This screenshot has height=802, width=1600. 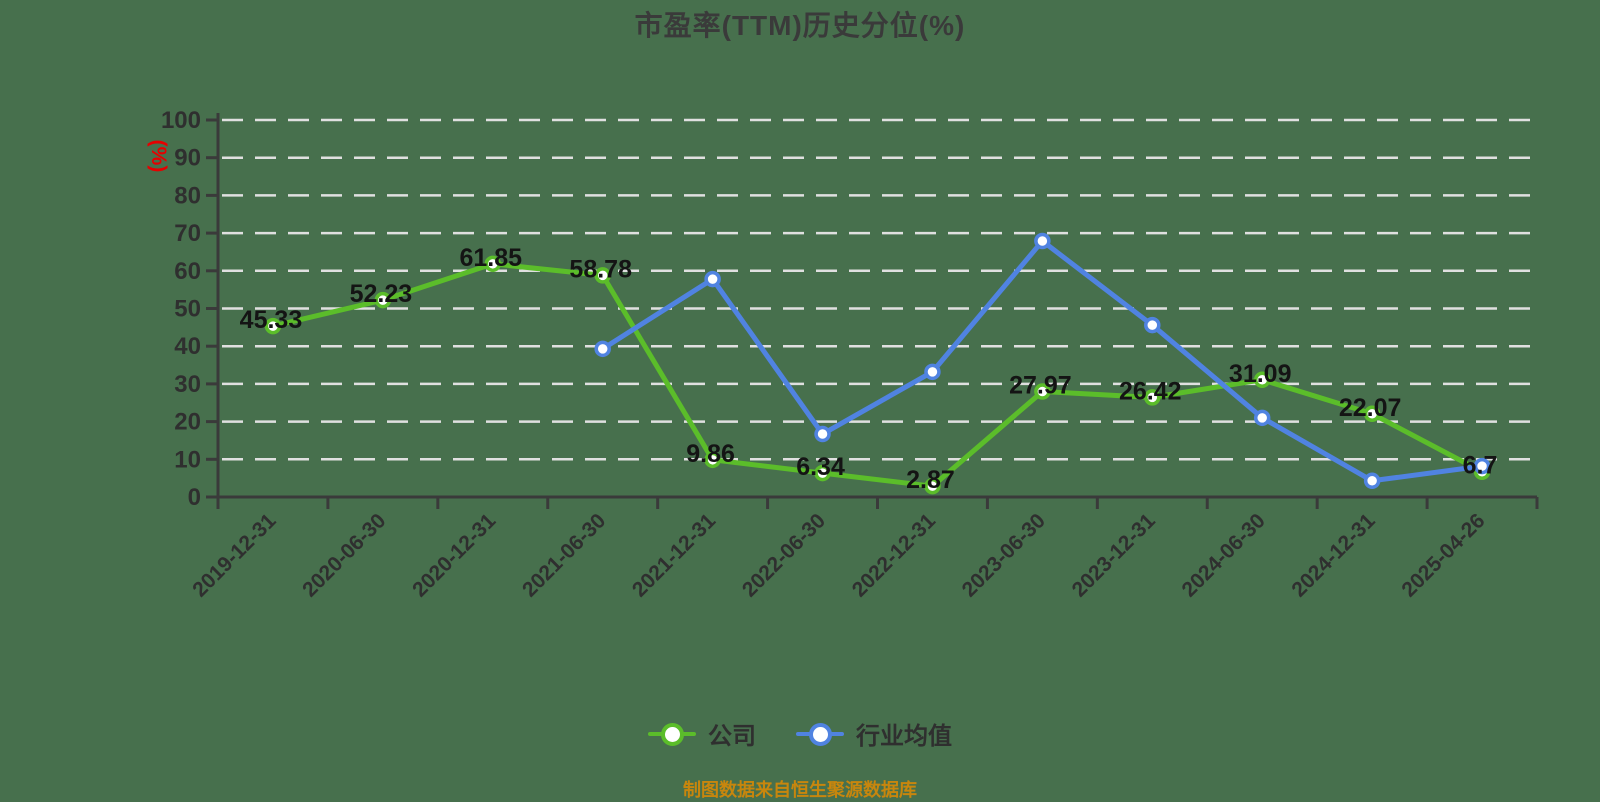 What do you see at coordinates (672, 734) in the screenshot?
I see `company-line-marker-icon` at bounding box center [672, 734].